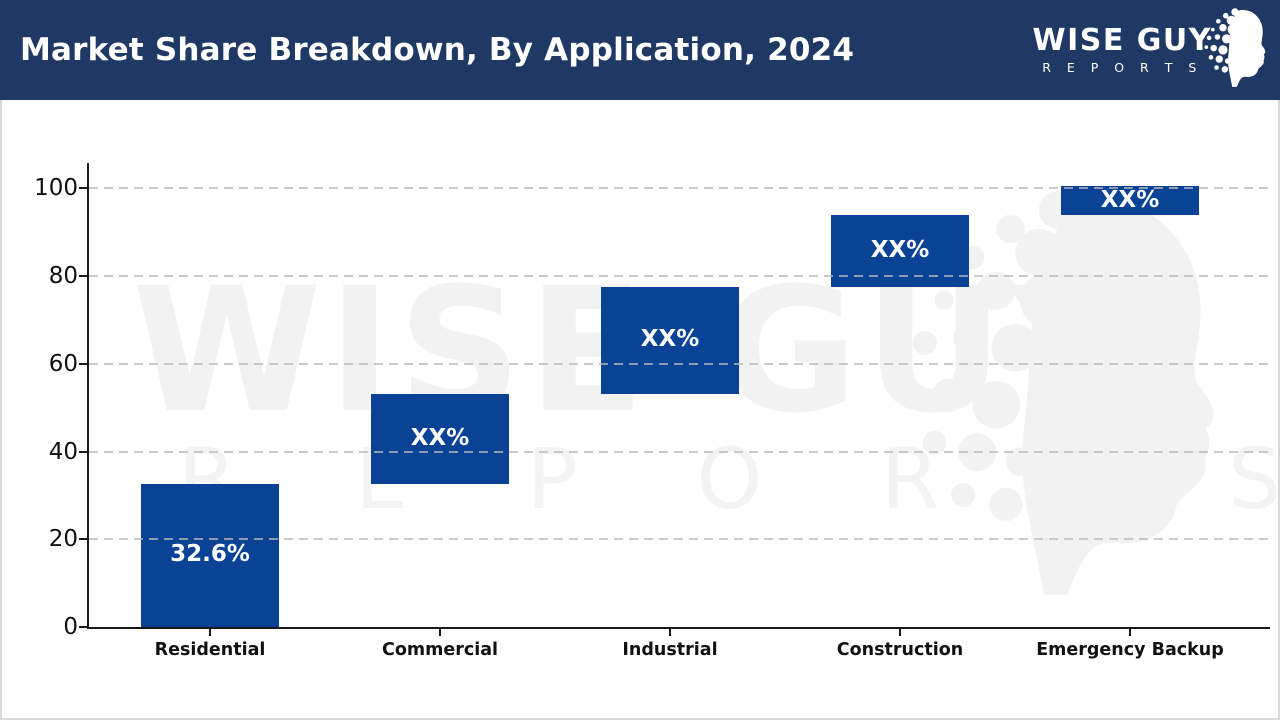 Image resolution: width=1280 pixels, height=720 pixels. What do you see at coordinates (63, 276) in the screenshot?
I see `y-tick-label: 80` at bounding box center [63, 276].